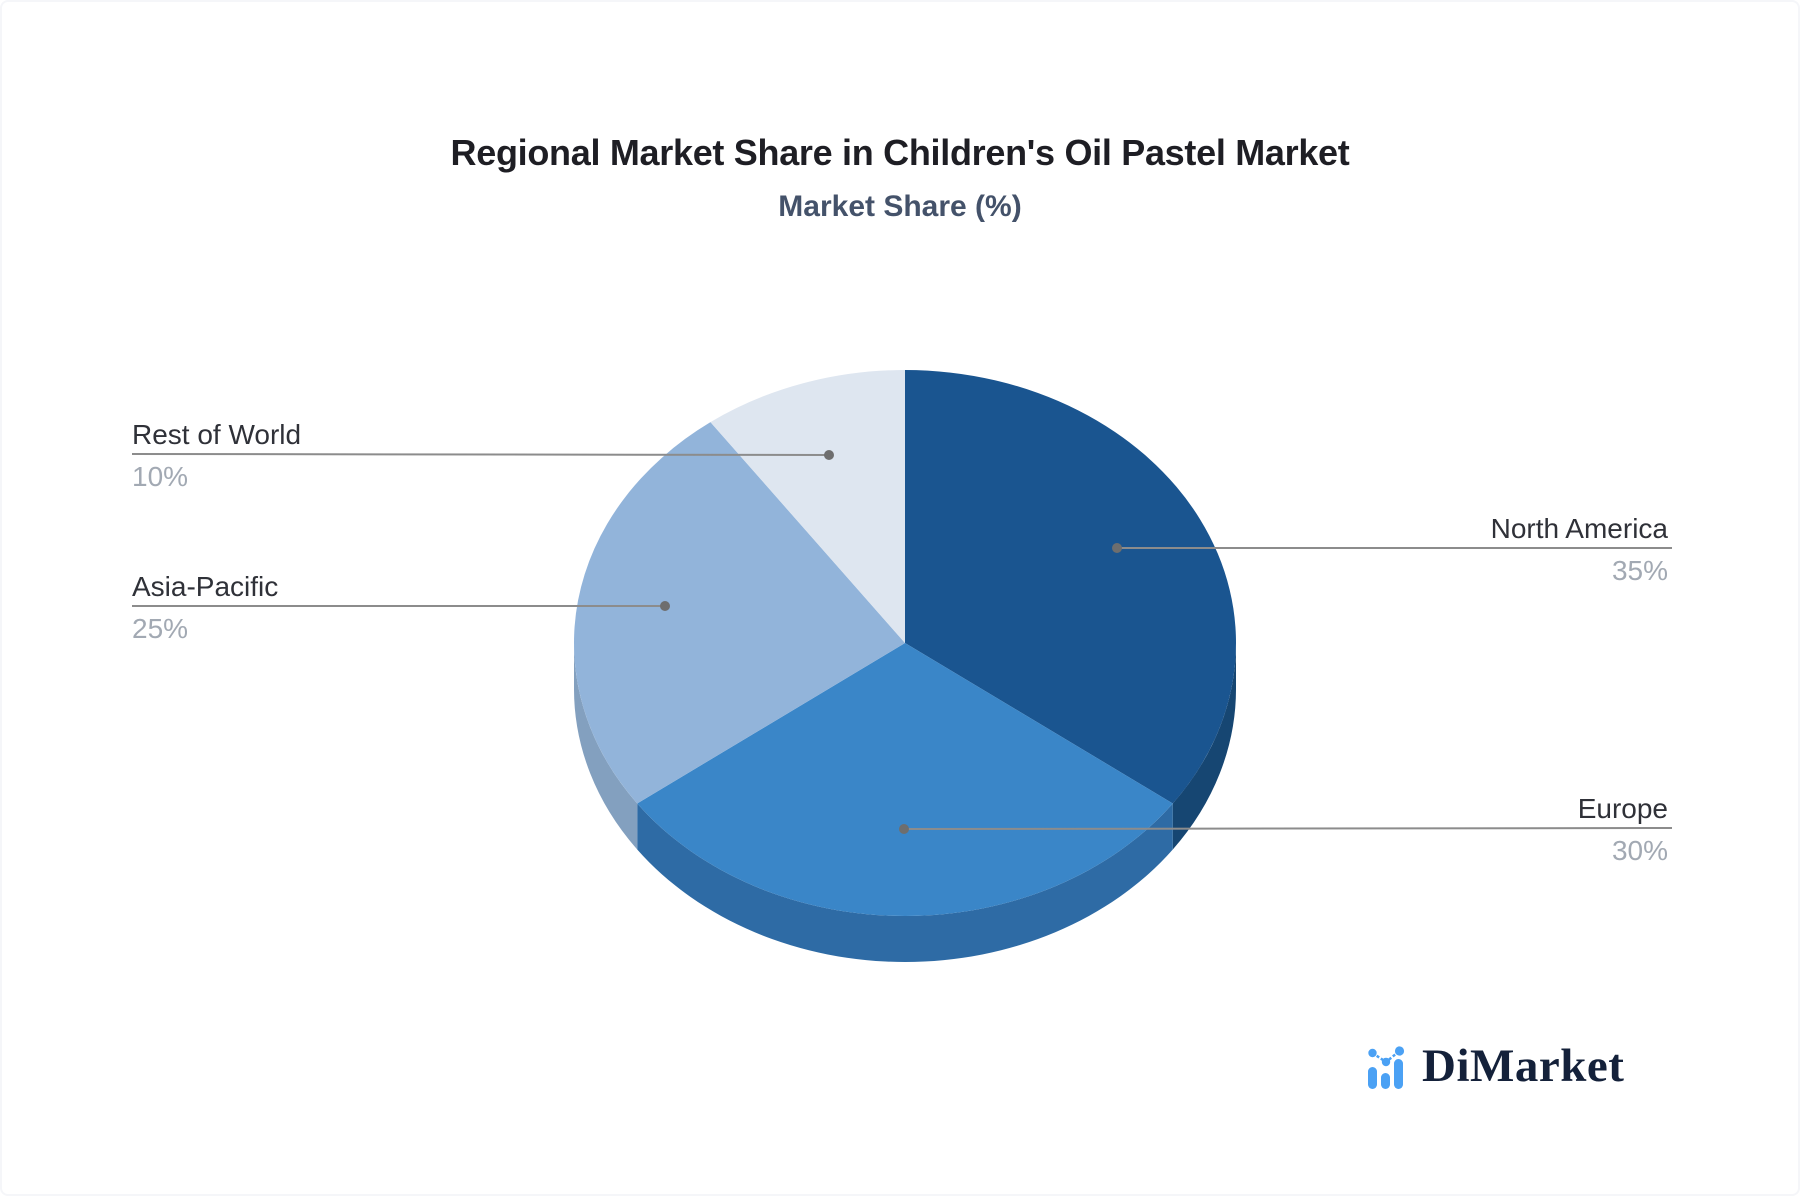  What do you see at coordinates (1639, 850) in the screenshot?
I see `slice-label-europe-value: 30%` at bounding box center [1639, 850].